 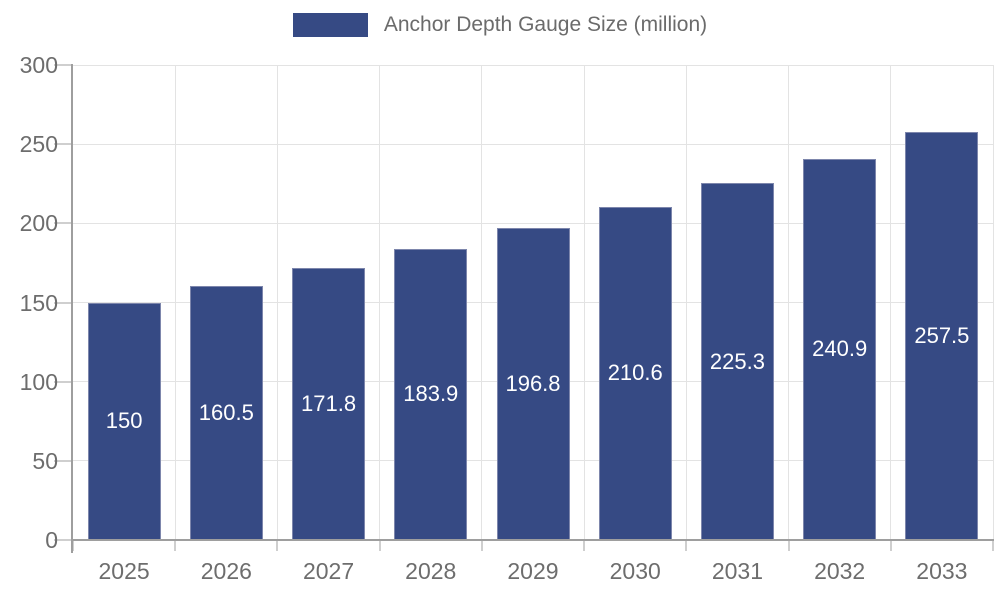 What do you see at coordinates (533, 571) in the screenshot?
I see `x-axis-tick-label: 2029` at bounding box center [533, 571].